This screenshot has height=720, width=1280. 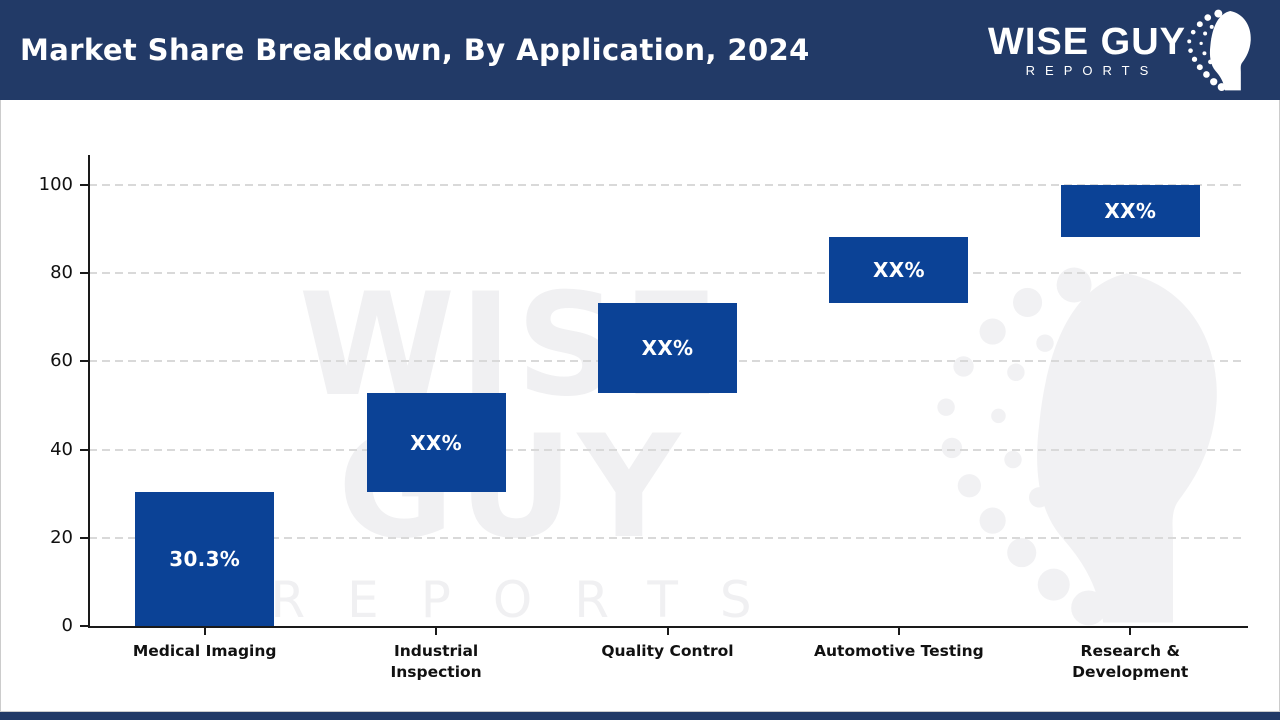 What do you see at coordinates (1130, 651) in the screenshot?
I see `x-tick-label-line: Research &` at bounding box center [1130, 651].